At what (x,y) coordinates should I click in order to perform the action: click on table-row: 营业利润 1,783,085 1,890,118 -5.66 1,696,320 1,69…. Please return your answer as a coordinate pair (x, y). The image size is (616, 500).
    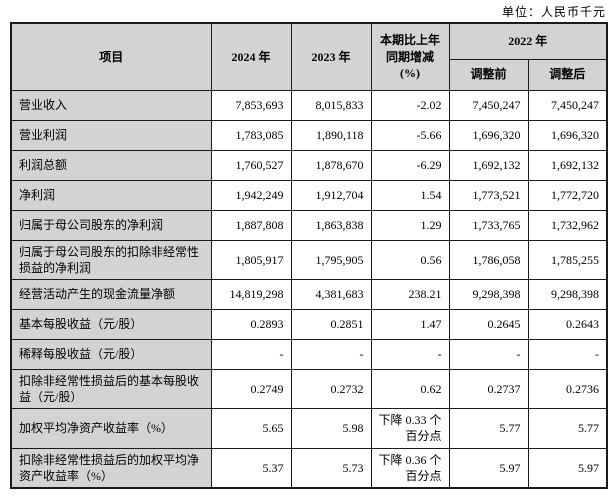
    Looking at the image, I should click on (309, 135).